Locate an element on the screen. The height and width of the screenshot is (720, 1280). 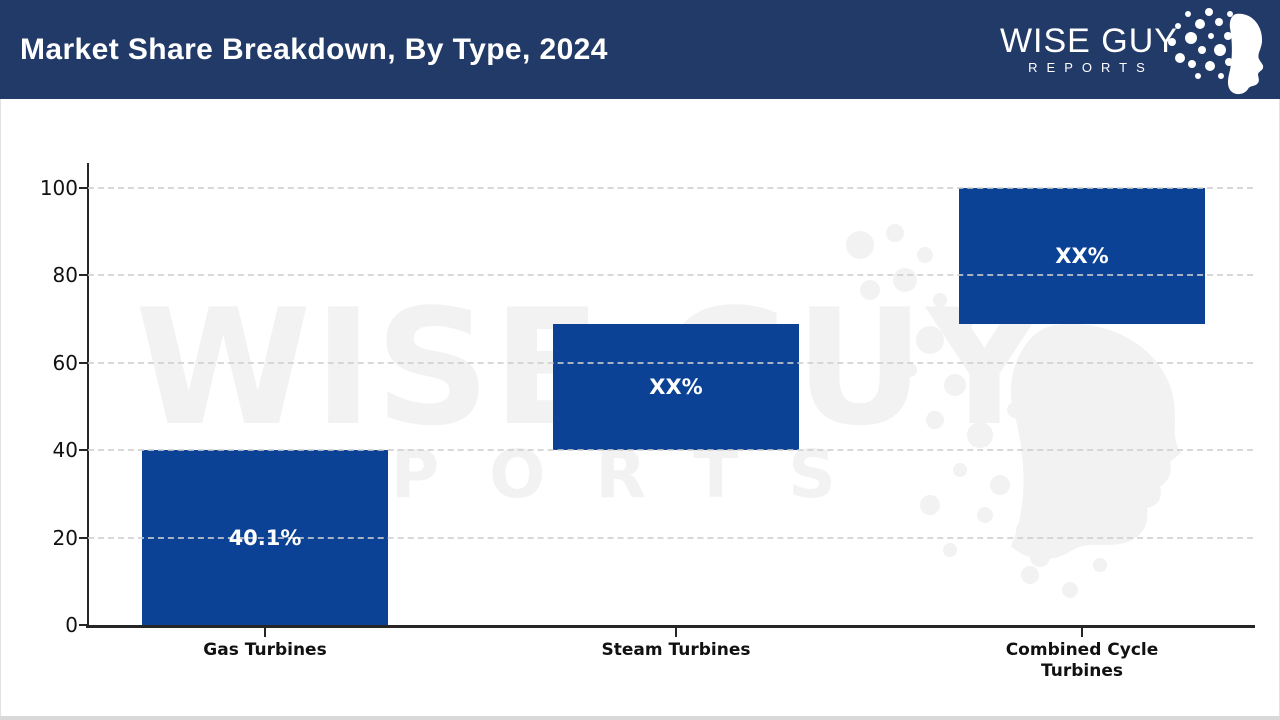
watermark-face-icon is located at coordinates (1013, 411).